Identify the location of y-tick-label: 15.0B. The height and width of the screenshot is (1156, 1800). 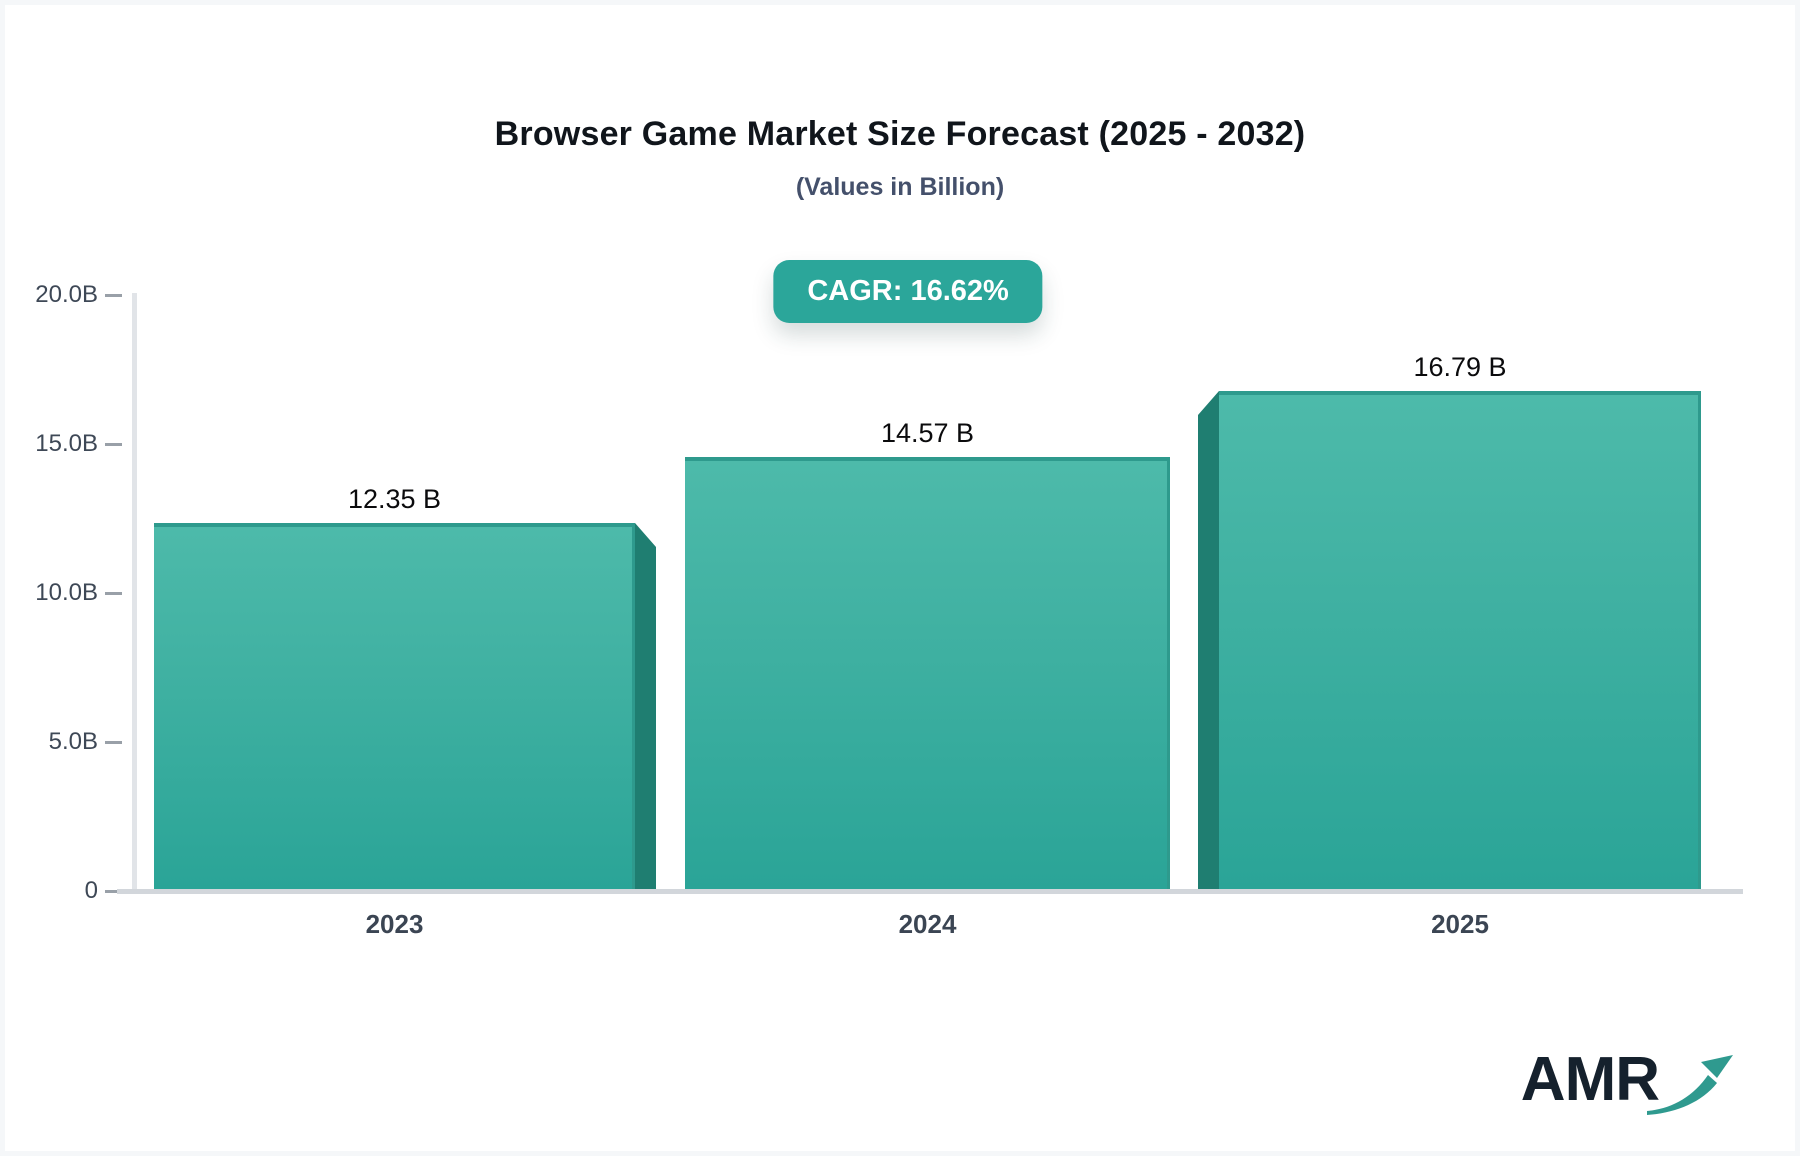
(66, 443).